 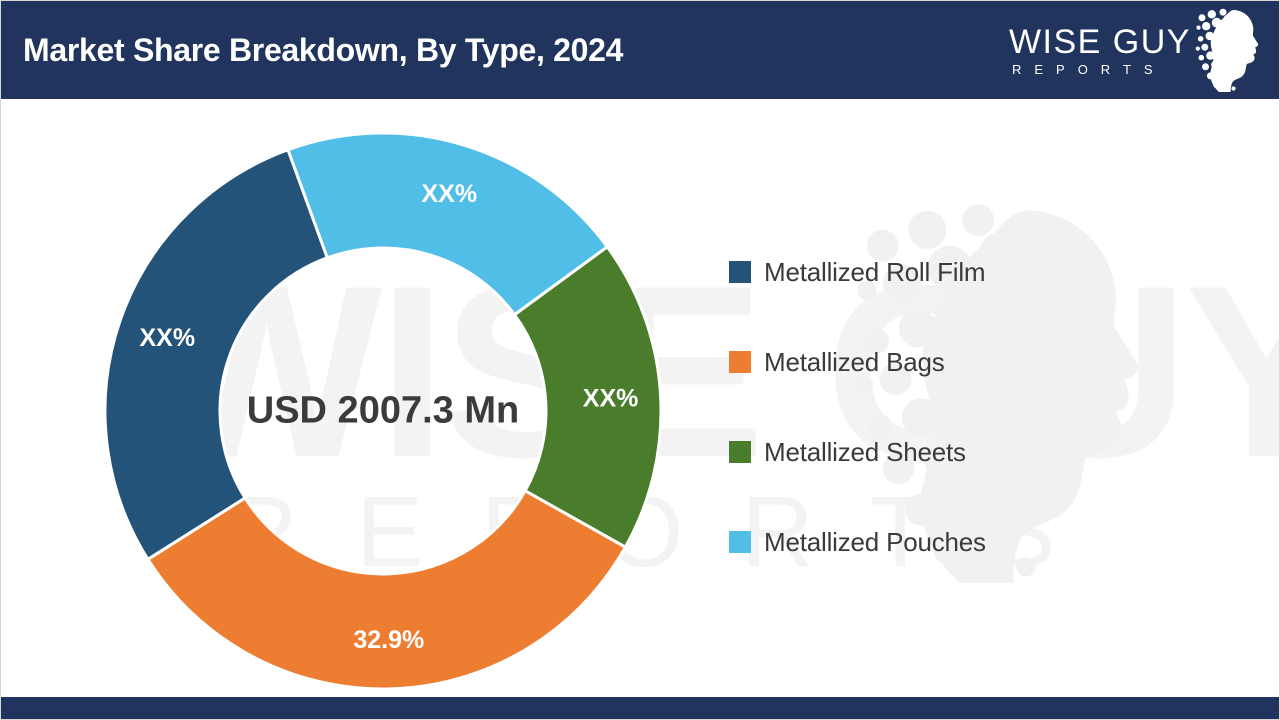 What do you see at coordinates (167, 338) in the screenshot?
I see `slice-label-metallized-roll-film: XX%` at bounding box center [167, 338].